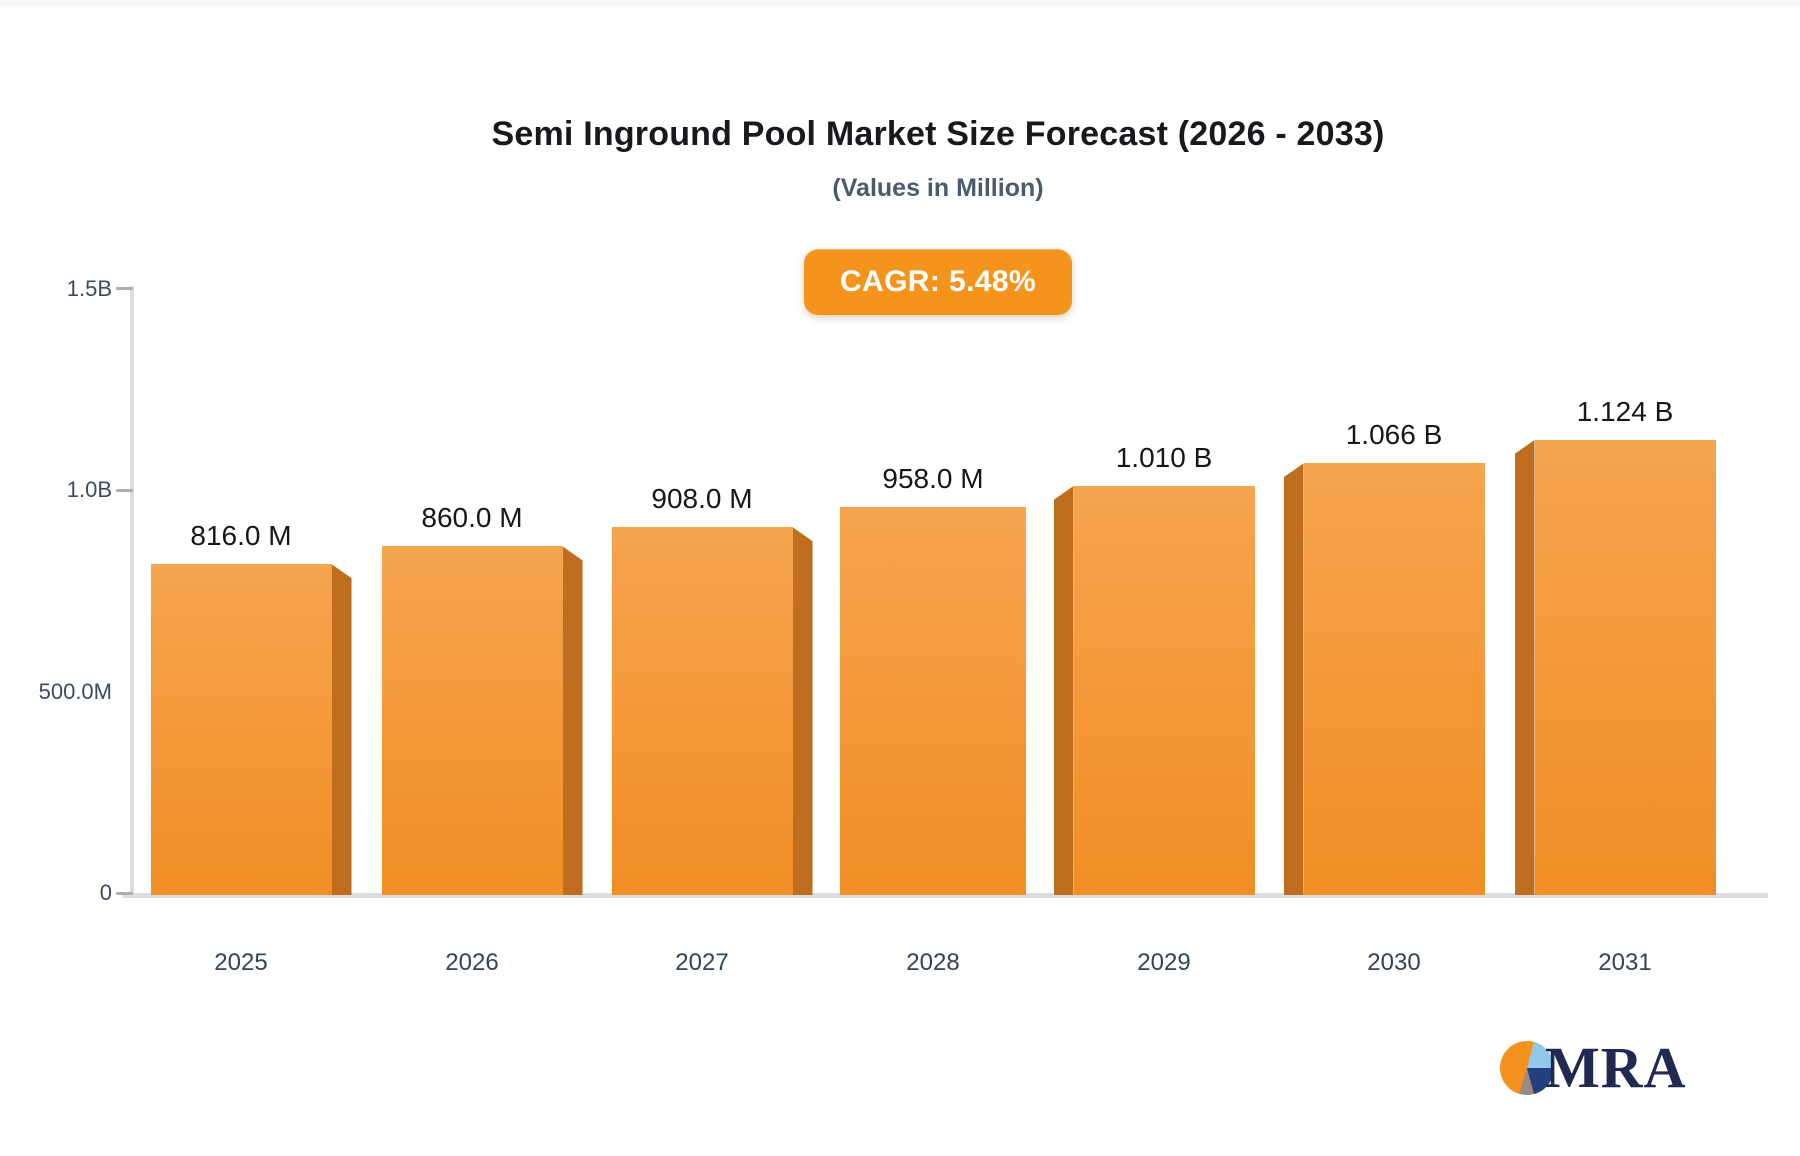 This screenshot has width=1800, height=1156. What do you see at coordinates (1625, 962) in the screenshot?
I see `x-tick-label: 2031` at bounding box center [1625, 962].